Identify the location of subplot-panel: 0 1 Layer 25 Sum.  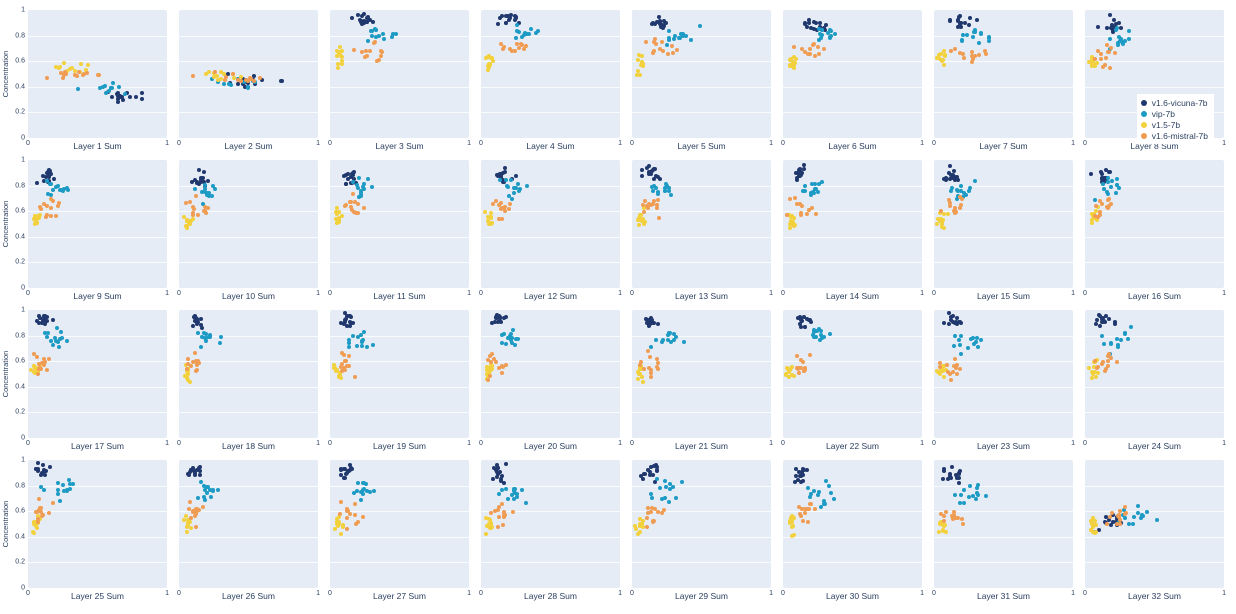
(97, 525).